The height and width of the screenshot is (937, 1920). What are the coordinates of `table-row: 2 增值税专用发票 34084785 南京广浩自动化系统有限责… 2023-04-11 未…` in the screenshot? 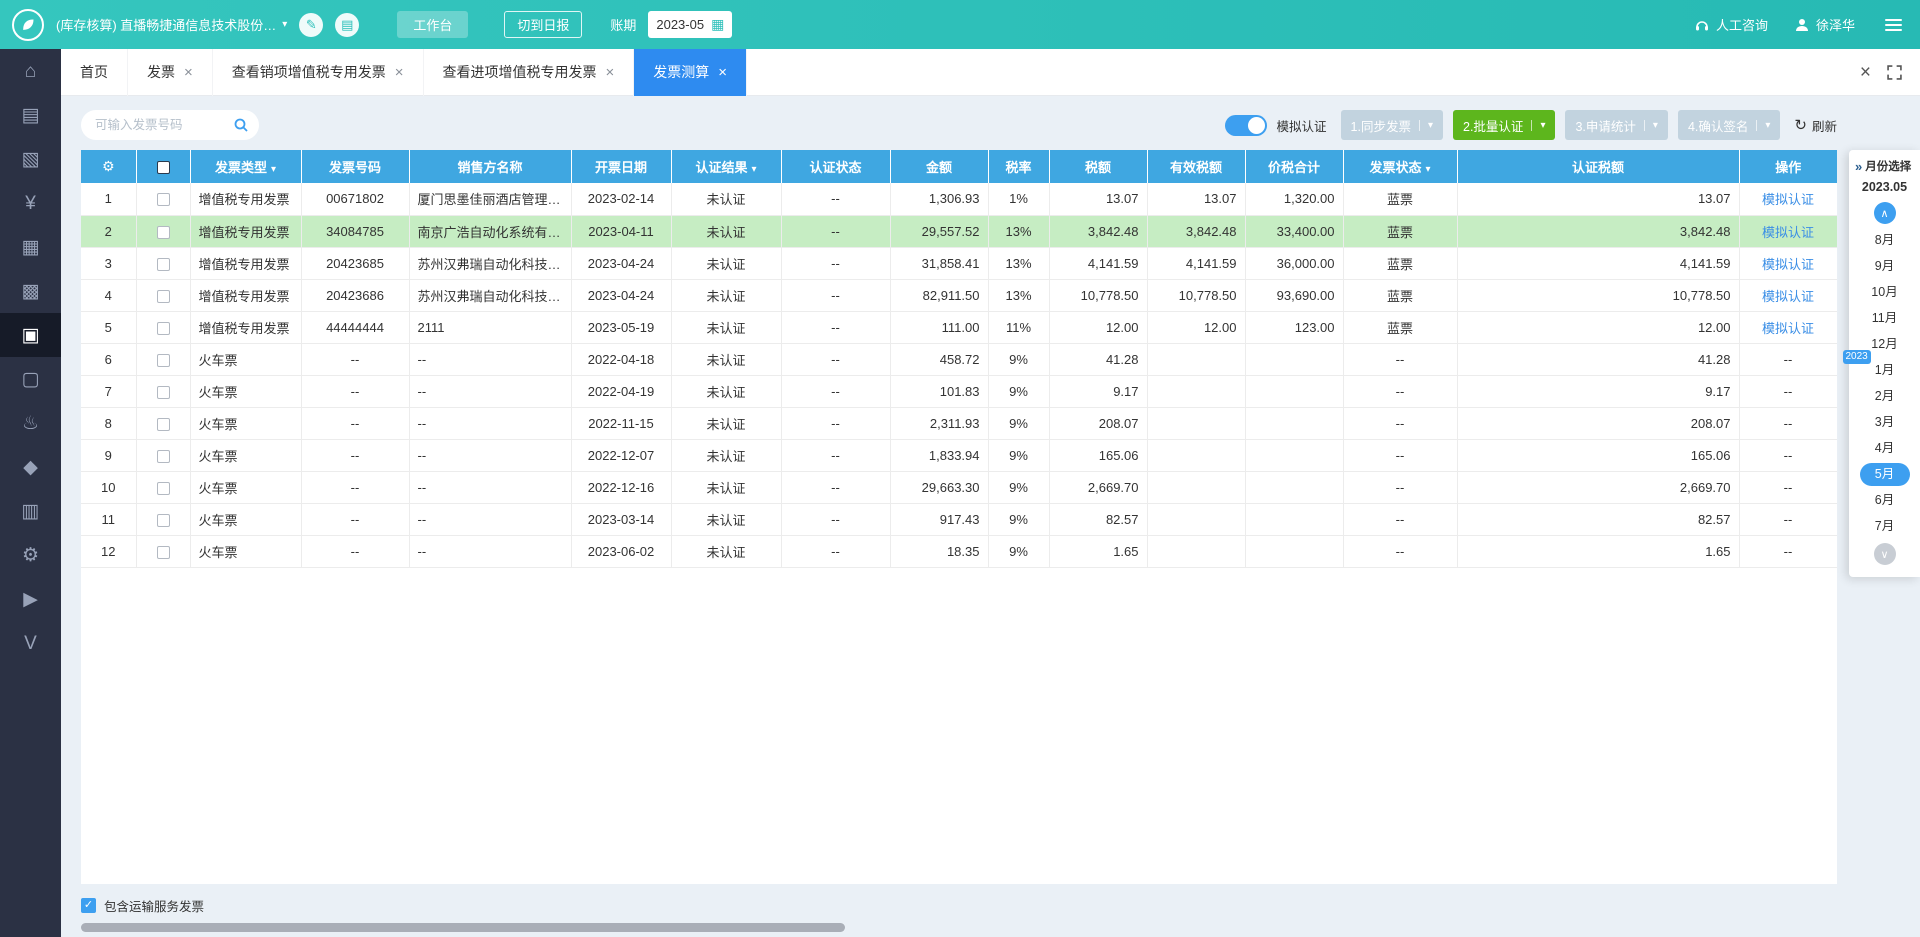 It's located at (959, 231).